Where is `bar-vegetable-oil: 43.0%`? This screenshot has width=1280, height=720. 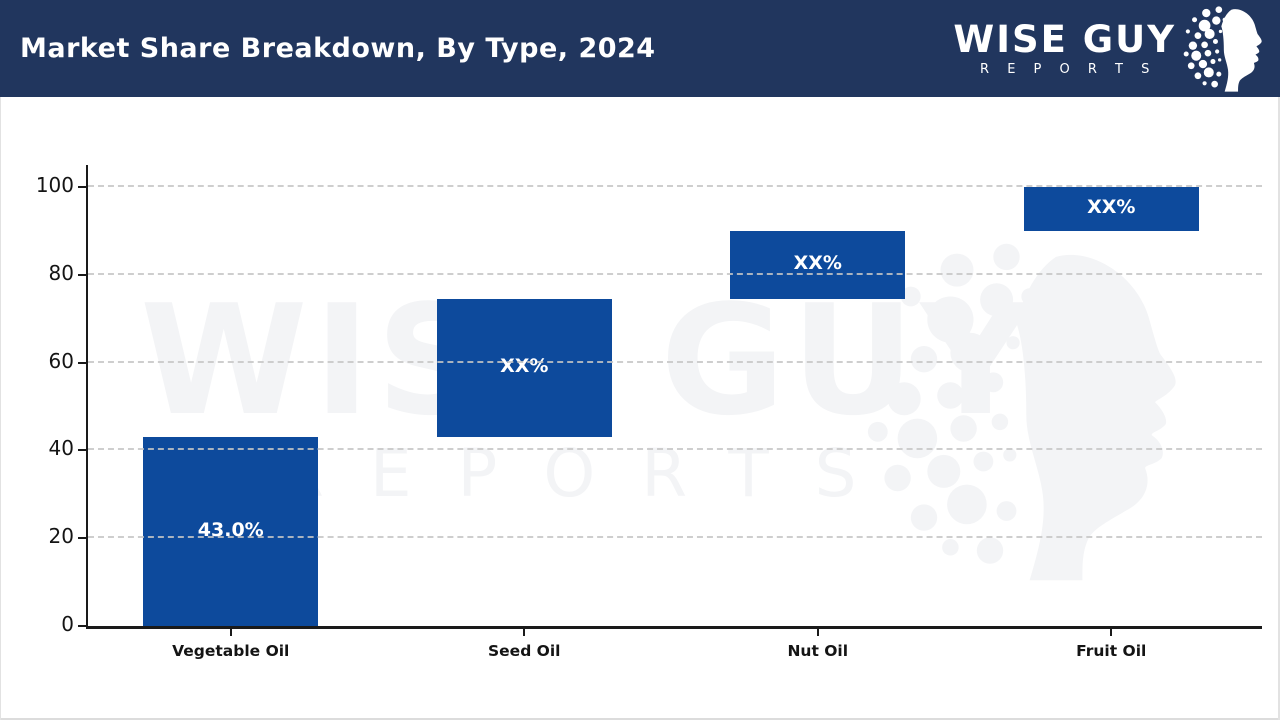 bar-vegetable-oil: 43.0% is located at coordinates (231, 531).